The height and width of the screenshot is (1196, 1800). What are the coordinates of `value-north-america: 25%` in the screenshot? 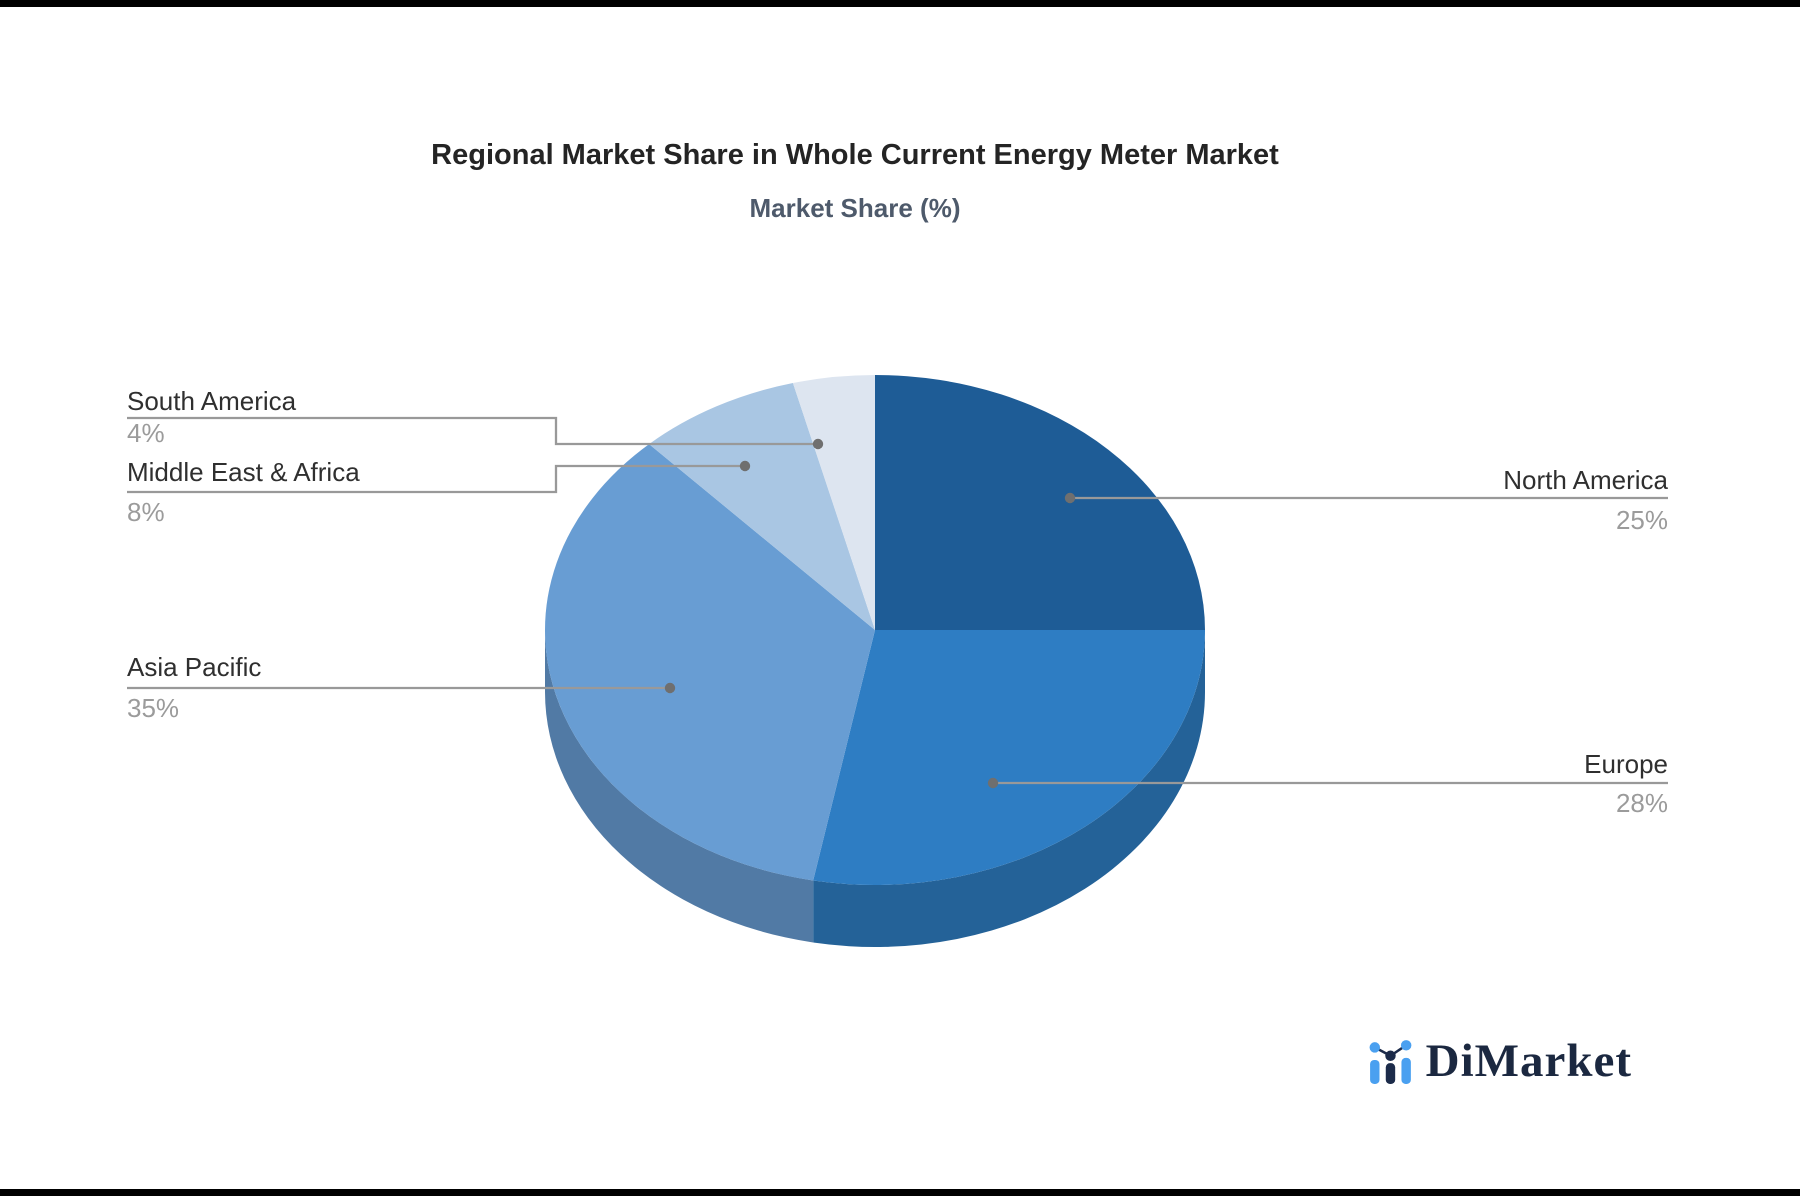 It's located at (1641, 520).